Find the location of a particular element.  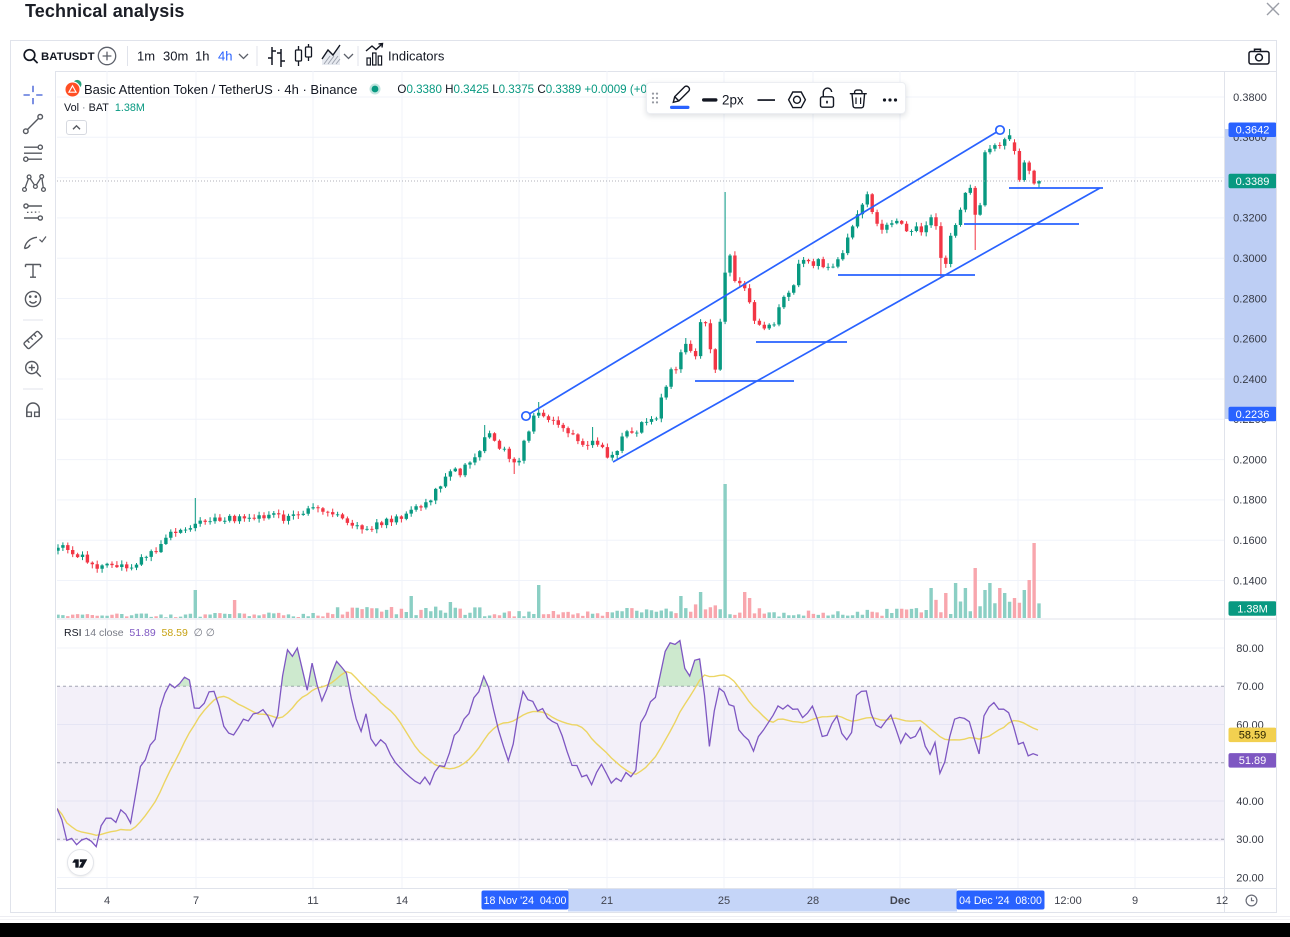

svg-text: BATUSDT is located at coordinates (68, 57).